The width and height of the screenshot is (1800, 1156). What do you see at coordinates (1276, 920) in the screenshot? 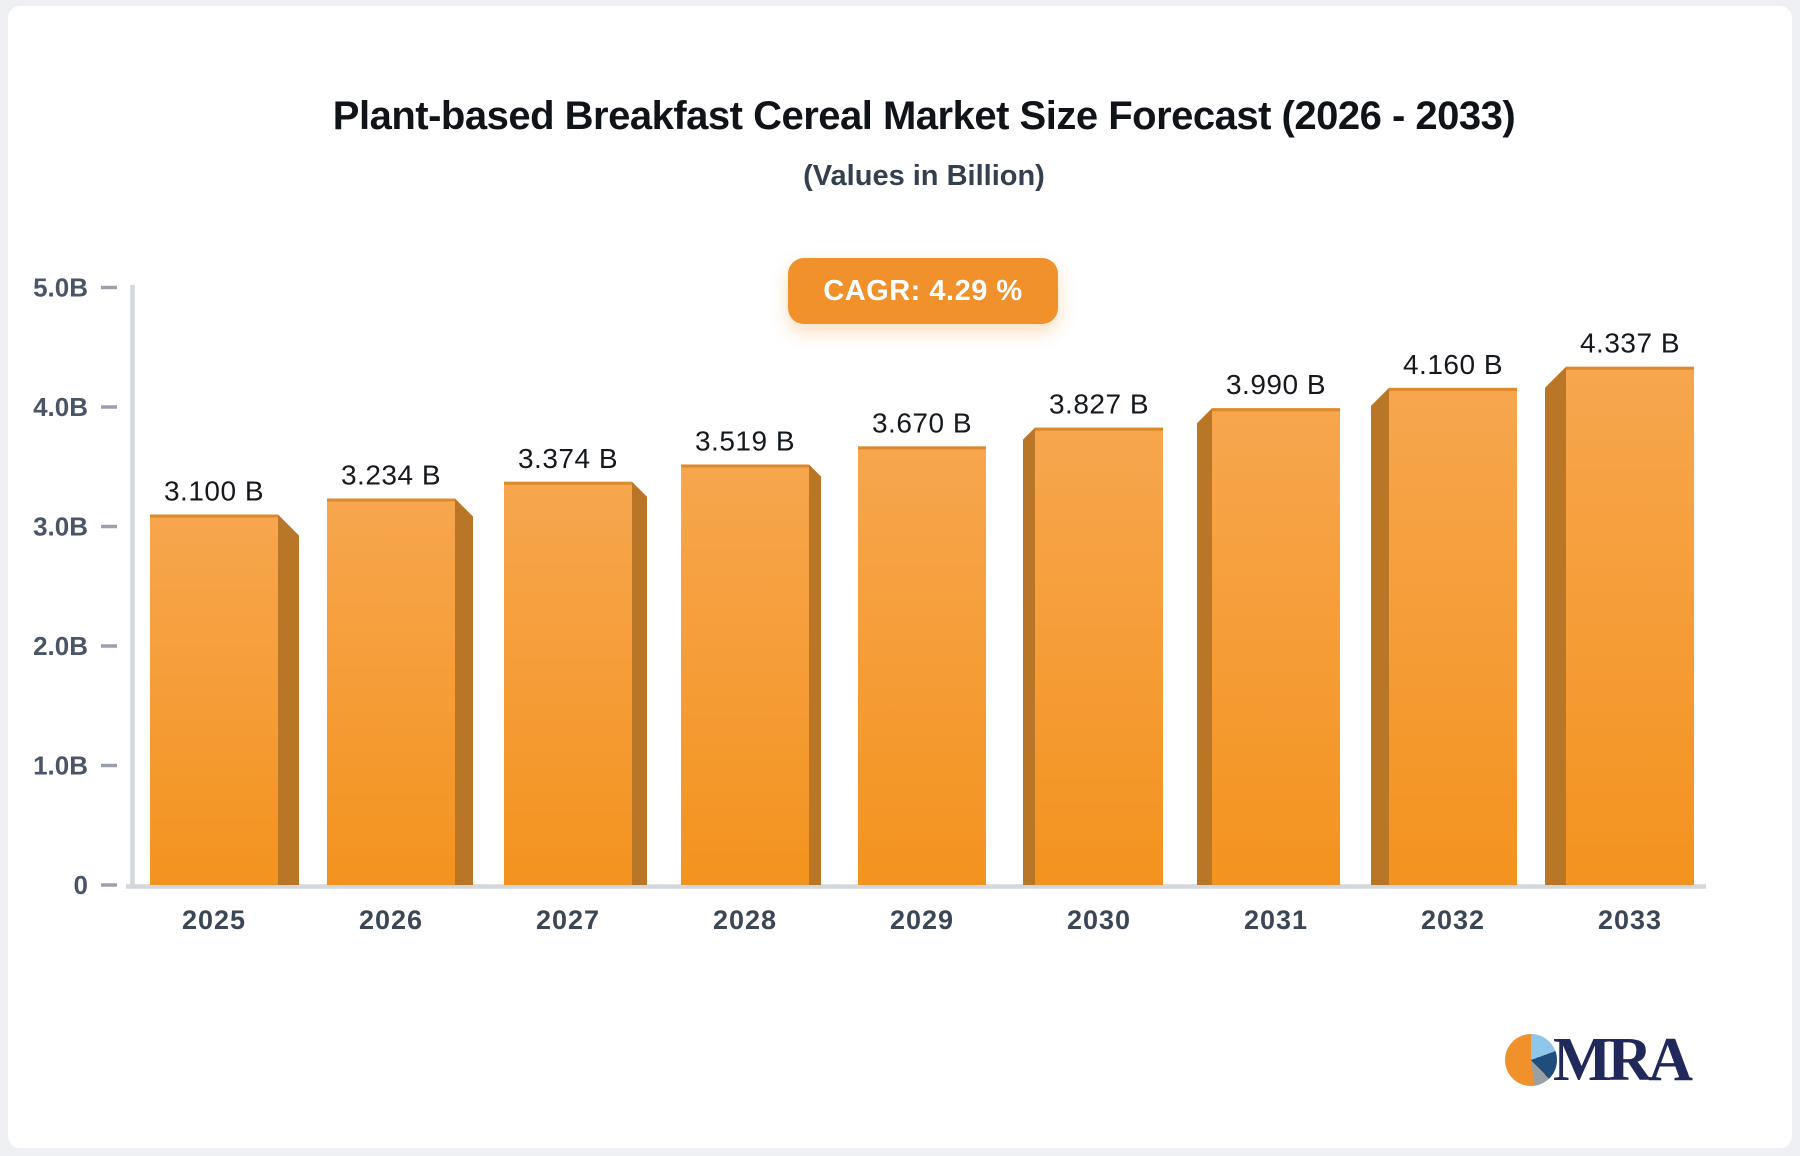
I see `x-category-label: 2031` at bounding box center [1276, 920].